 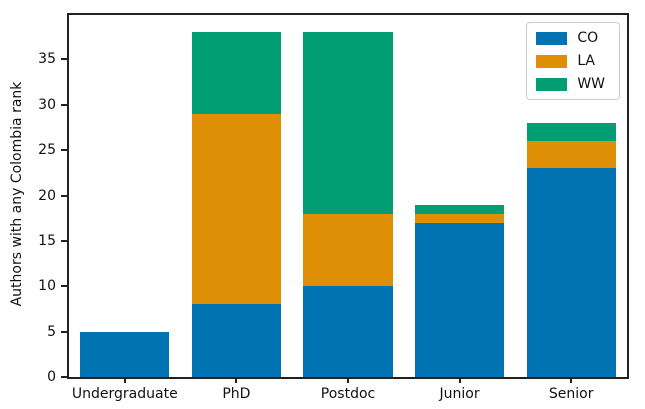 What do you see at coordinates (236, 73) in the screenshot?
I see `bar-segment-ww-phd` at bounding box center [236, 73].